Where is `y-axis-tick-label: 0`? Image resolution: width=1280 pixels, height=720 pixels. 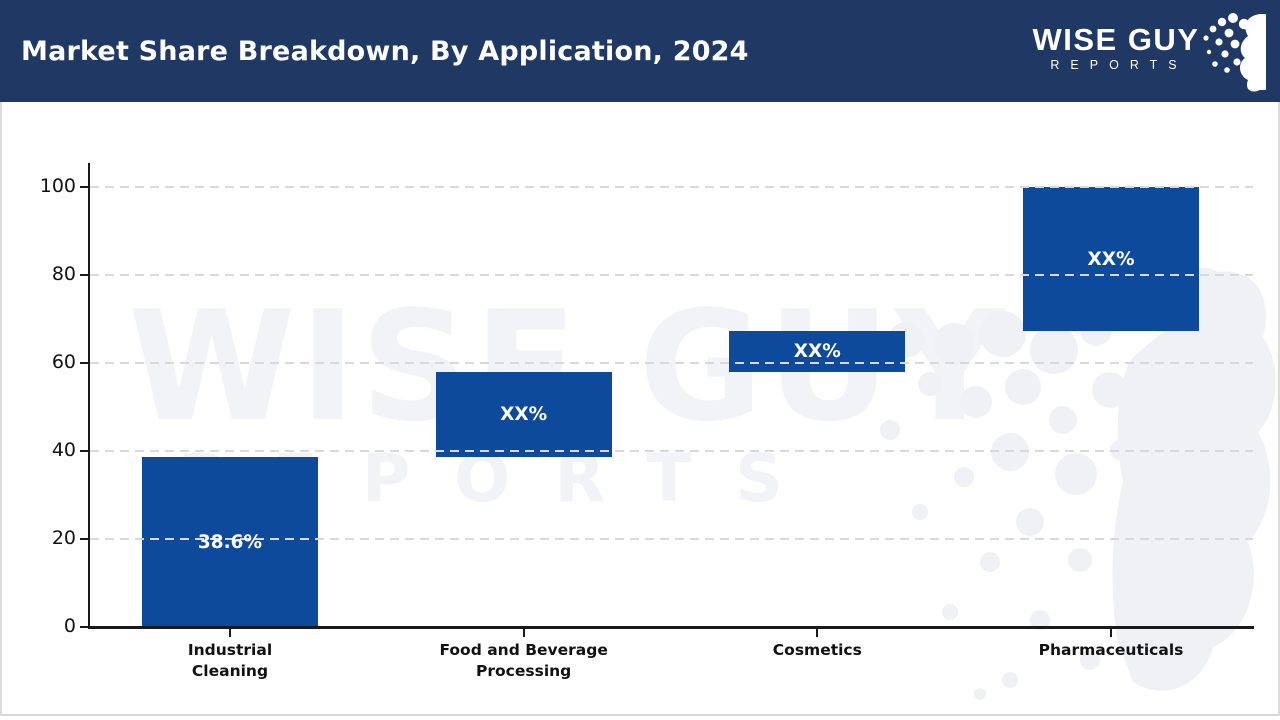
y-axis-tick-label: 0 is located at coordinates (69, 626).